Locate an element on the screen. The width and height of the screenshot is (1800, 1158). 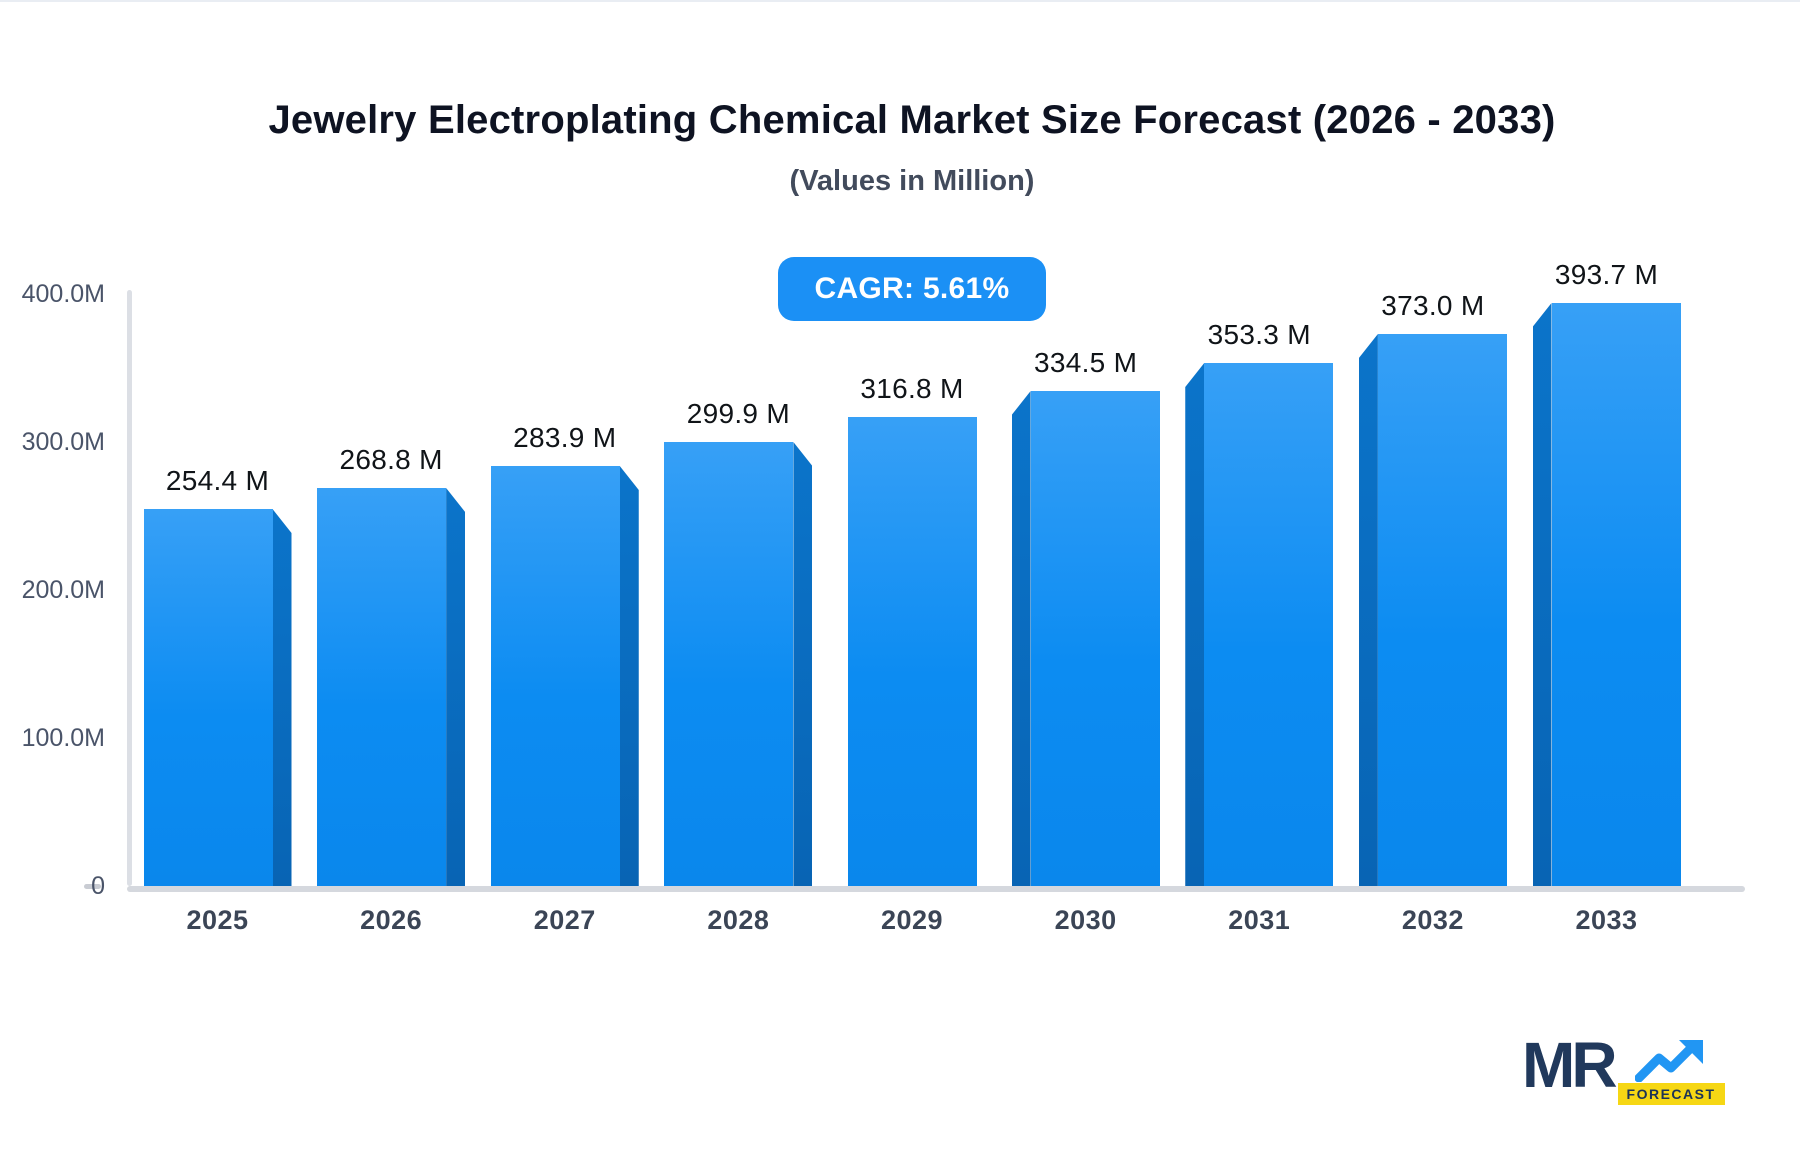
bar-group-2033: 393.7 M 2033 is located at coordinates (1606, 597).